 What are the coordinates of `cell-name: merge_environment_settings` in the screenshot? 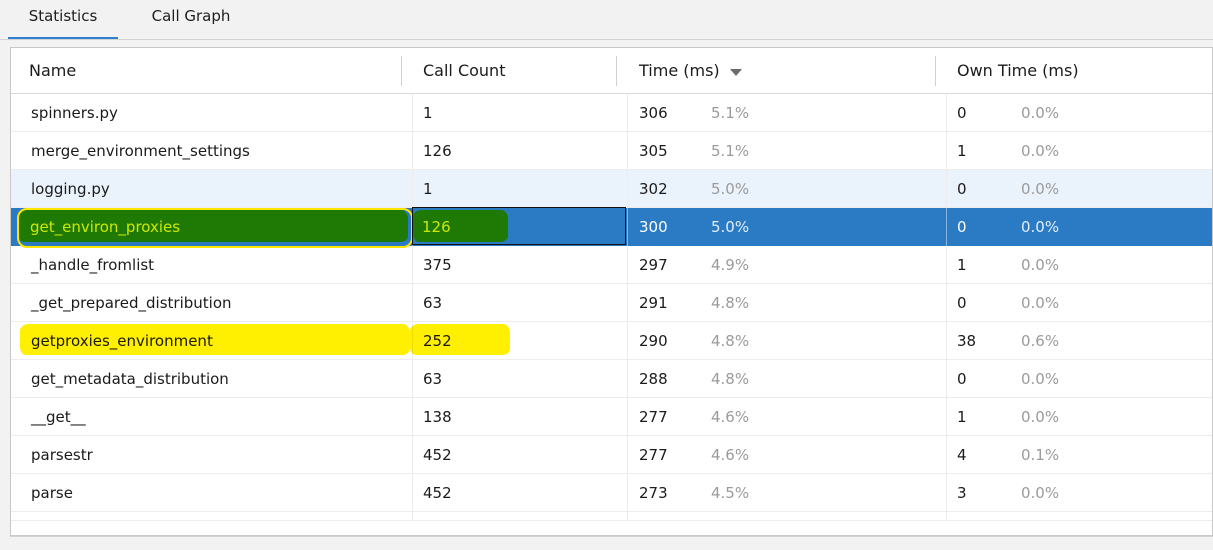 It's located at (140, 150).